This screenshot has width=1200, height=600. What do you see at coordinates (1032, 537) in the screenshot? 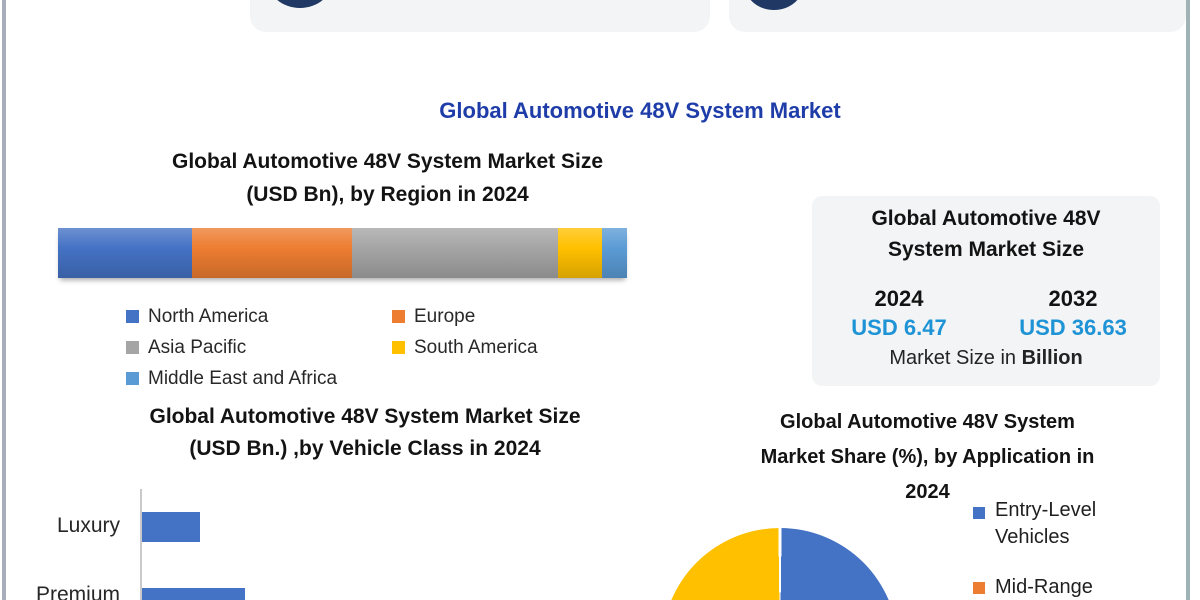
I see `legend-label-entry-level-line2: Vehicles` at bounding box center [1032, 537].